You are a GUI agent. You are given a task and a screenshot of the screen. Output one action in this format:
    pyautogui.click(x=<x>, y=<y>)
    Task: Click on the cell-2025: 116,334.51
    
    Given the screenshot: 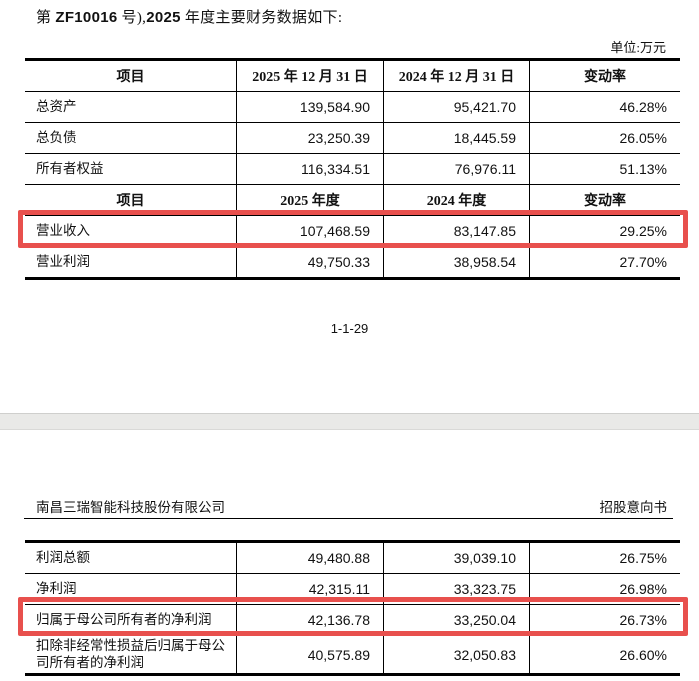 What is the action you would take?
    pyautogui.click(x=309, y=169)
    